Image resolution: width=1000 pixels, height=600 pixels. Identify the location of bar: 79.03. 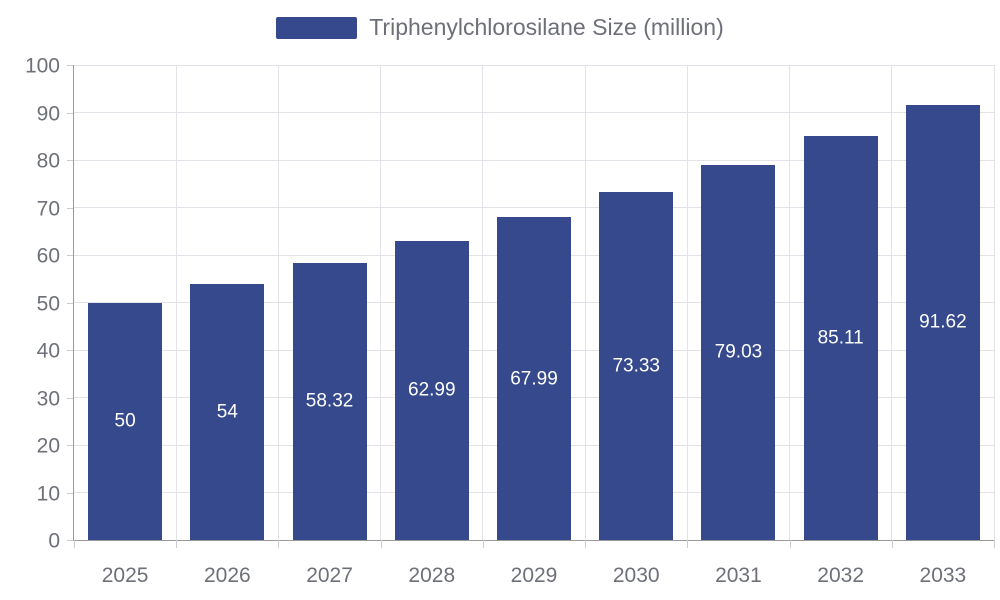
(738, 352).